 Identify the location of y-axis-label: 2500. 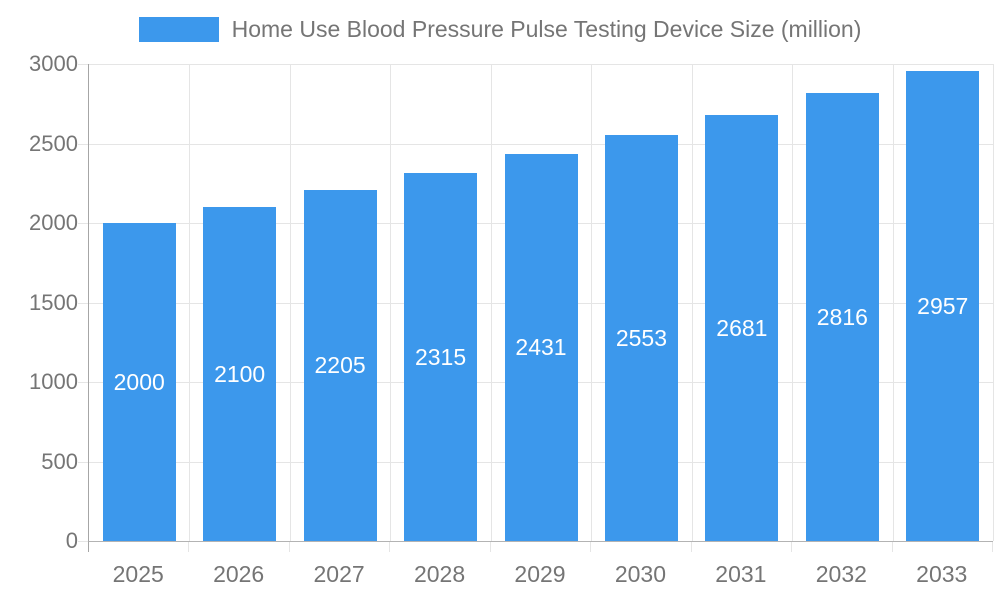
(53, 143).